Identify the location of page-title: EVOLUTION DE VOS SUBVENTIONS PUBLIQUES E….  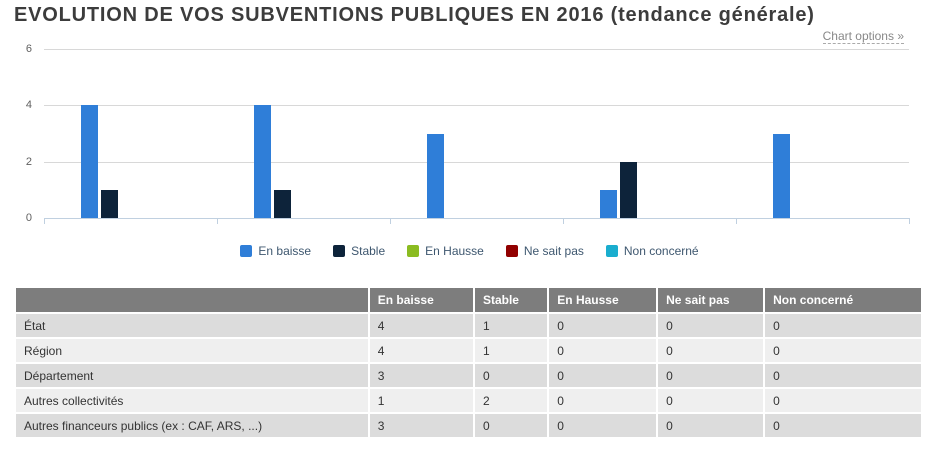
(414, 15).